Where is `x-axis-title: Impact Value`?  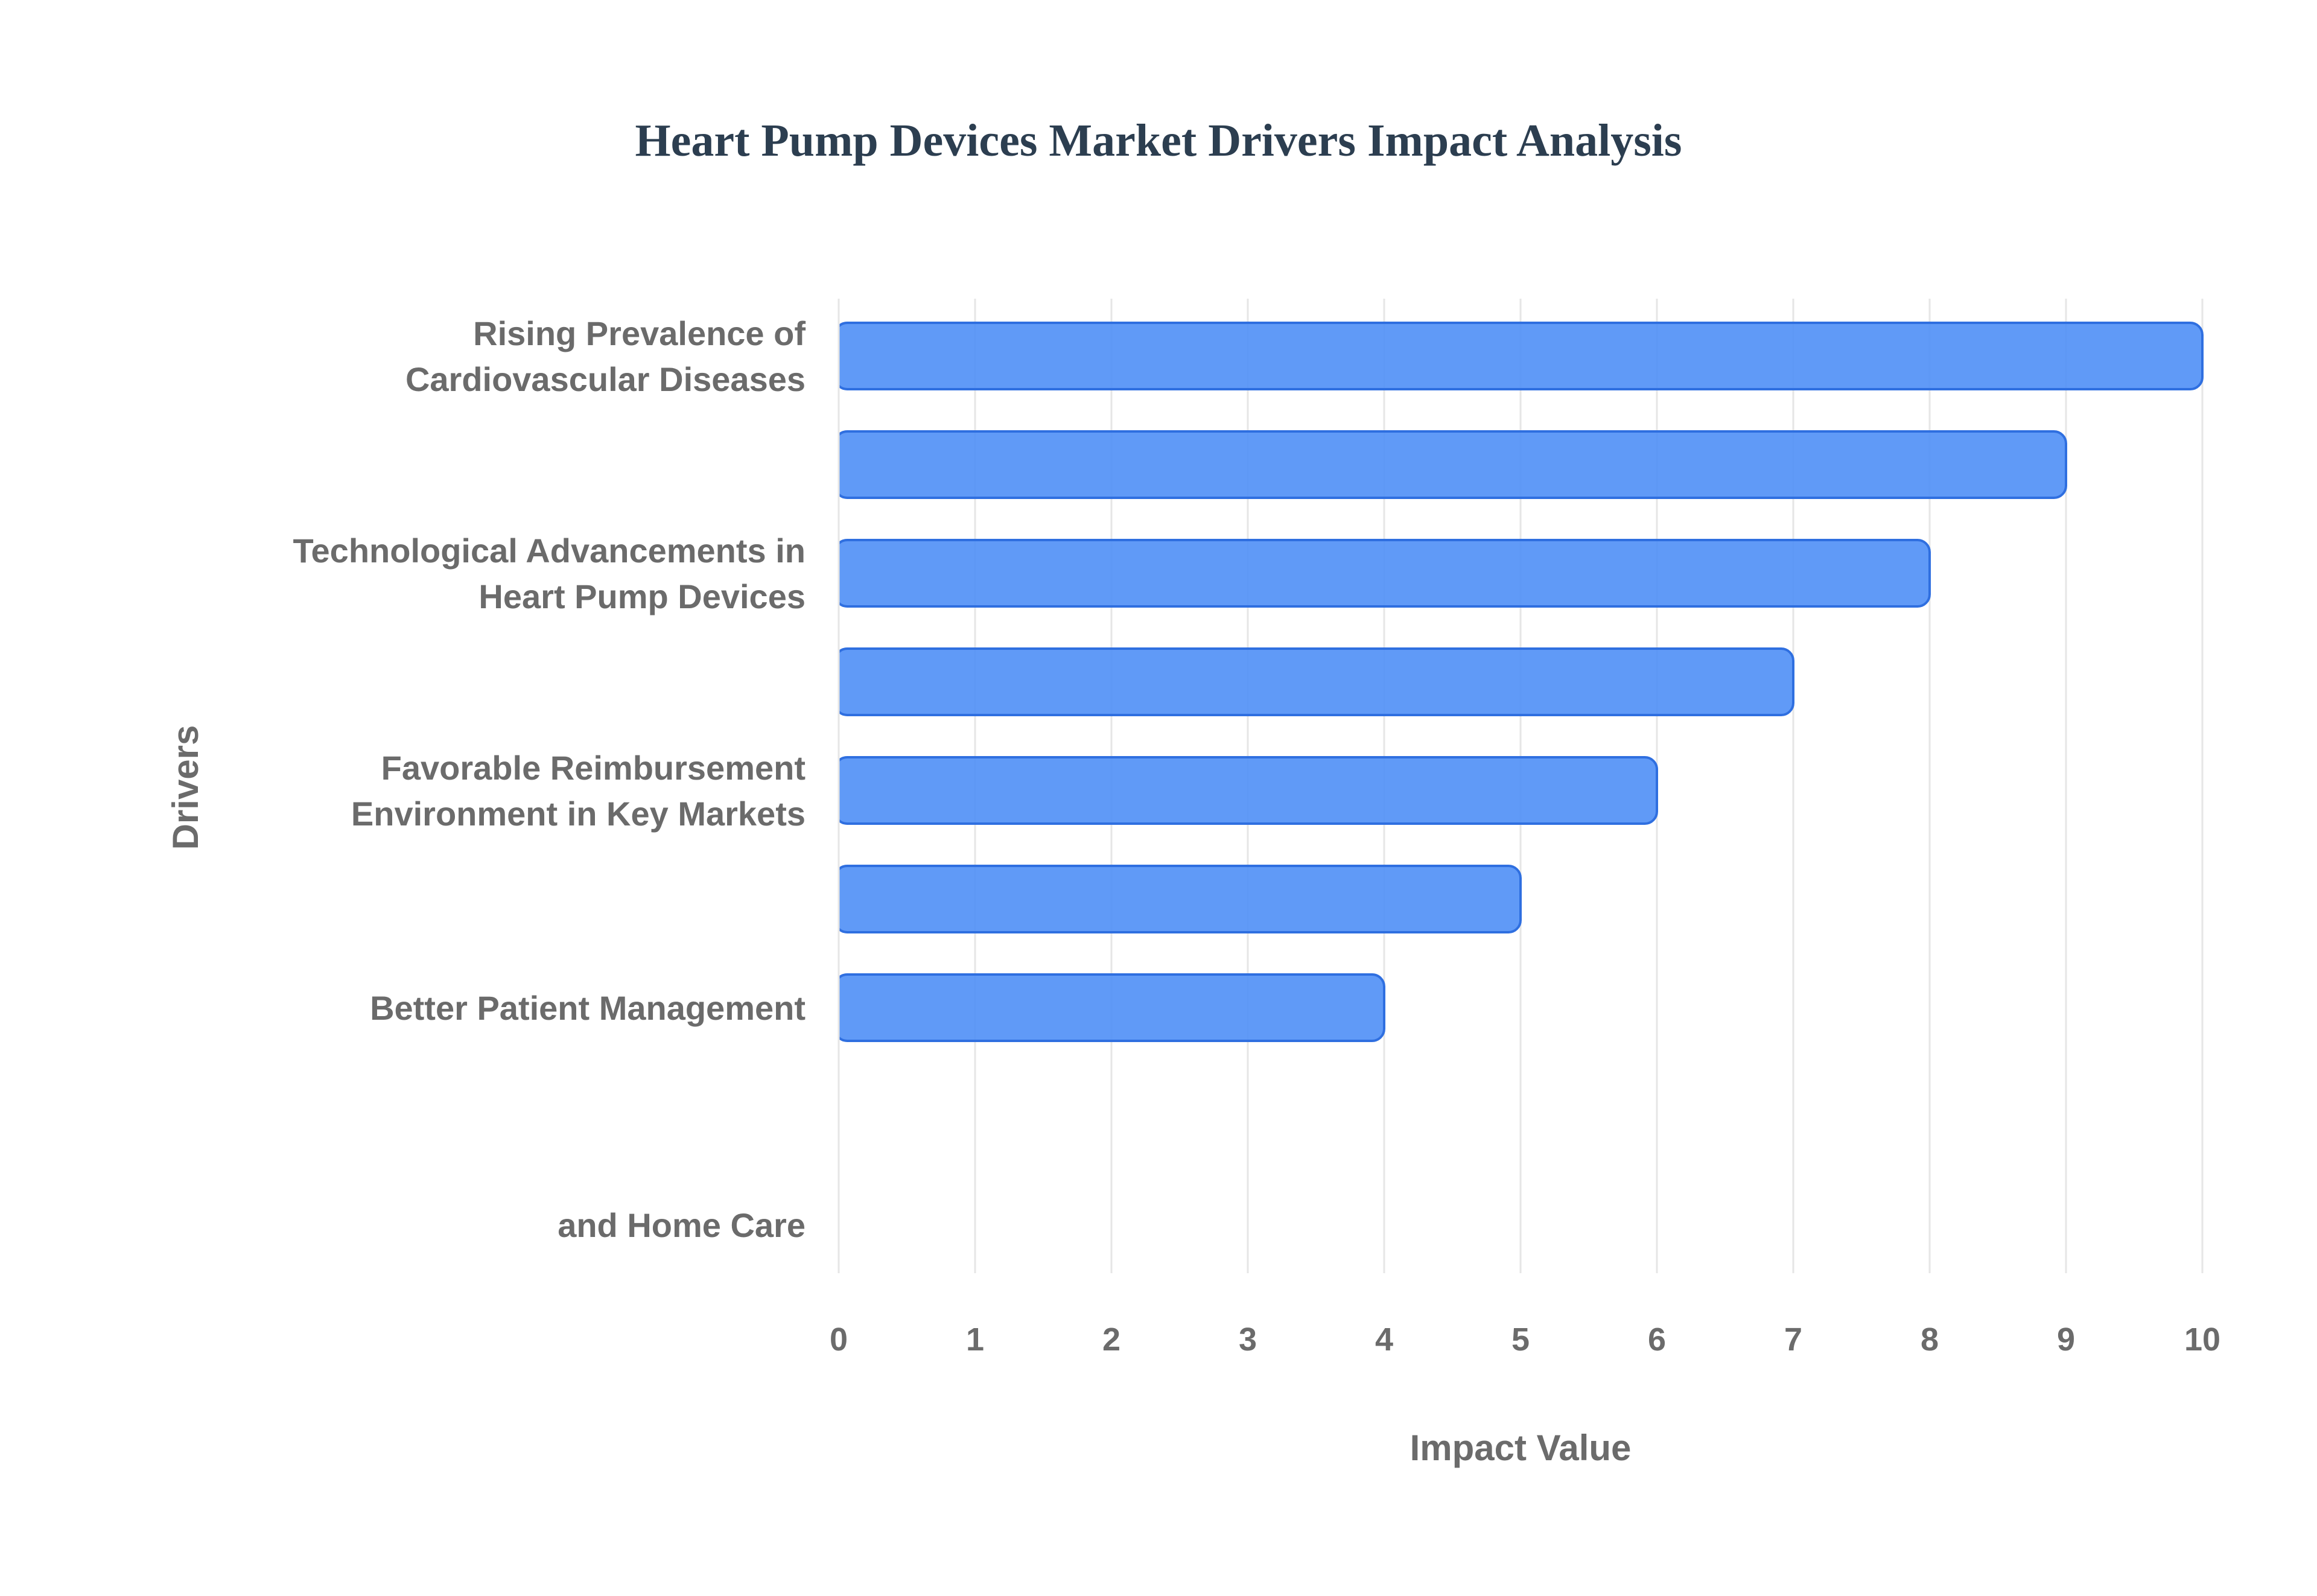
x-axis-title: Impact Value is located at coordinates (1521, 1448).